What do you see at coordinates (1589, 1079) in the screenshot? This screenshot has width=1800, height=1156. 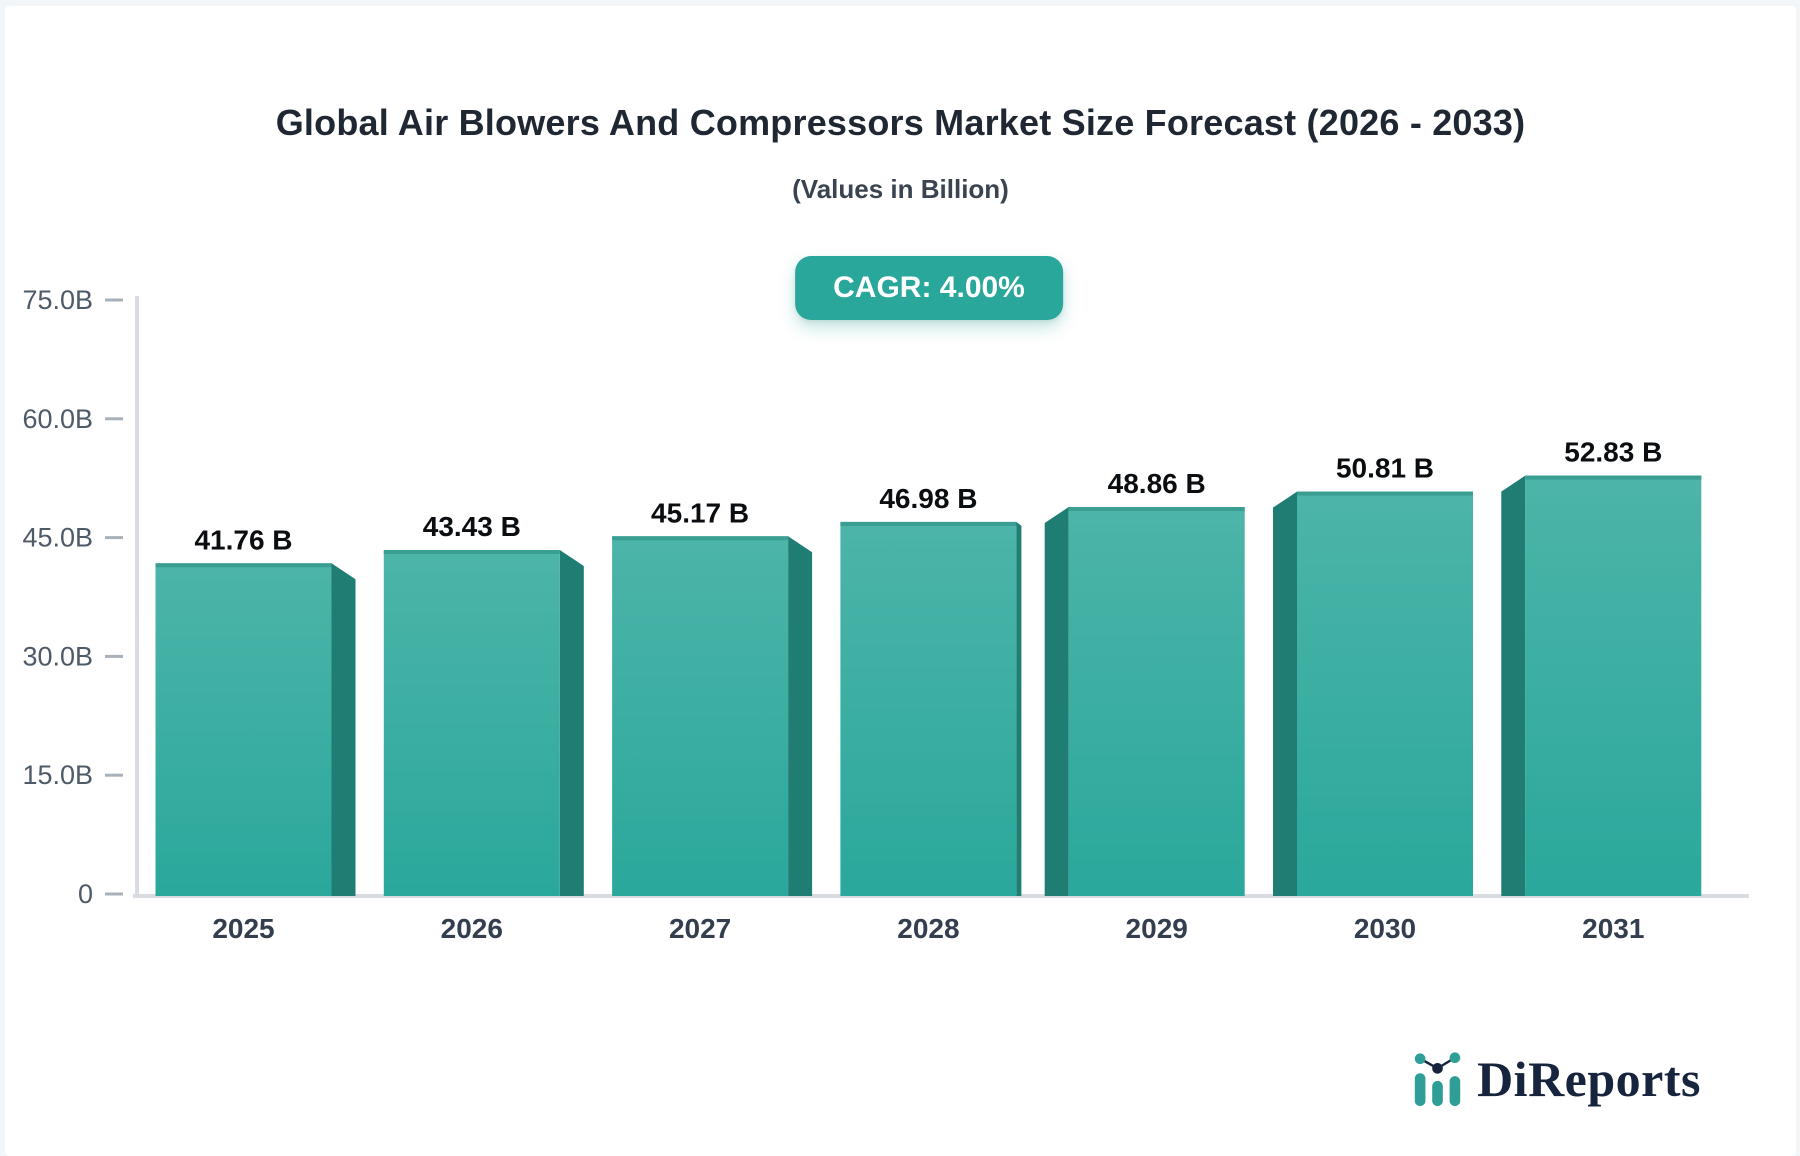 I see `logo-text: DiReports` at bounding box center [1589, 1079].